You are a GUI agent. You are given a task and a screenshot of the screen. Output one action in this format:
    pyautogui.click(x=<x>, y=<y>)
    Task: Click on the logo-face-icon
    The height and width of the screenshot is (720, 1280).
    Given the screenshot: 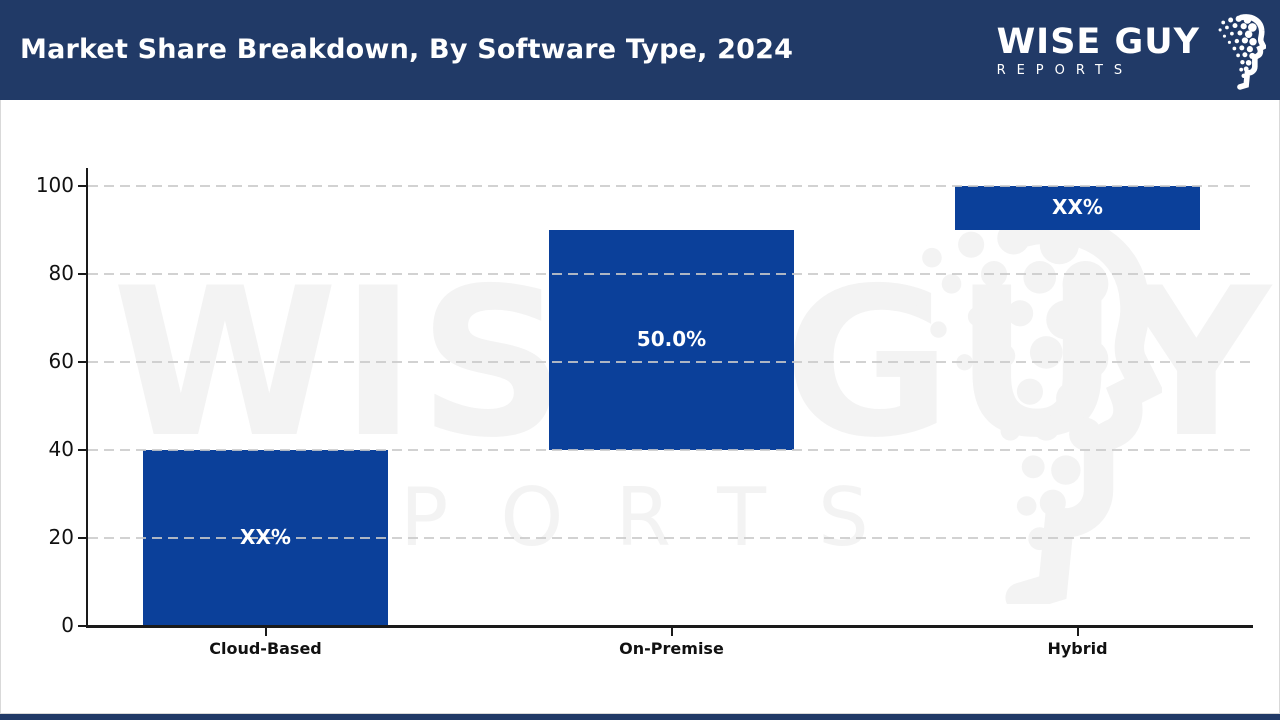 What is the action you would take?
    pyautogui.click(x=1242, y=52)
    